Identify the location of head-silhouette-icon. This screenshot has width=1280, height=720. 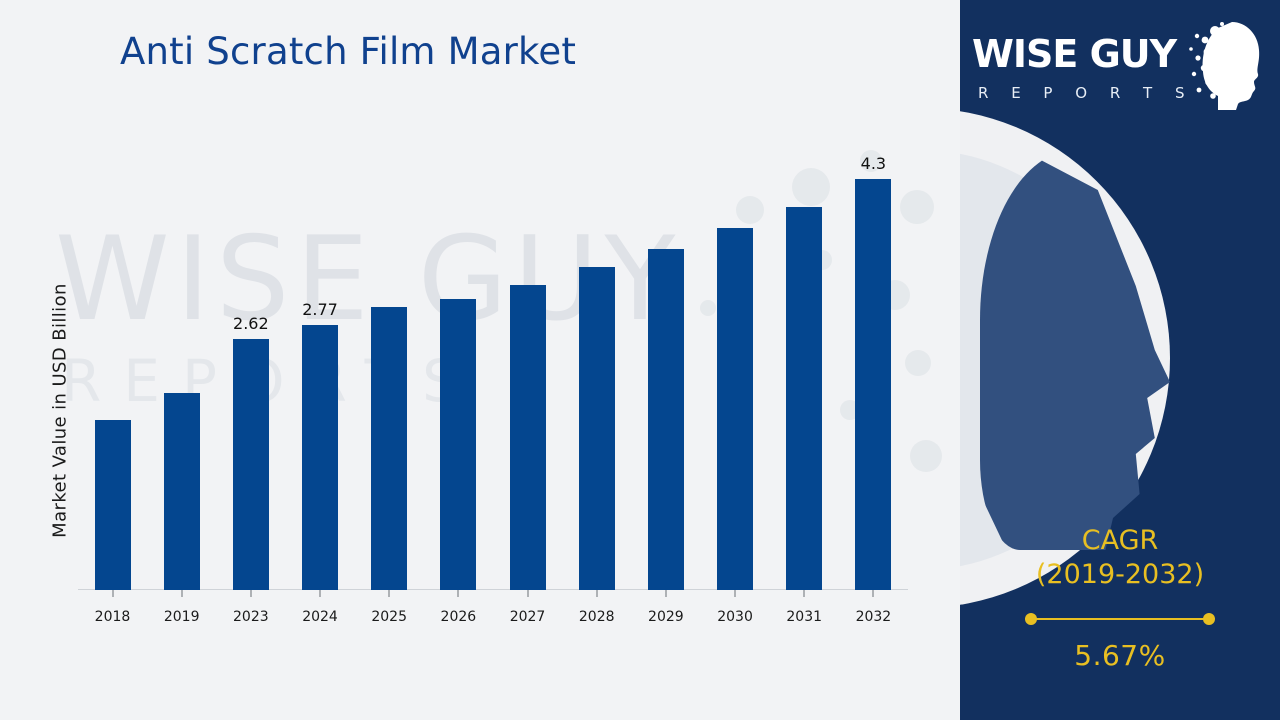
(1075, 354).